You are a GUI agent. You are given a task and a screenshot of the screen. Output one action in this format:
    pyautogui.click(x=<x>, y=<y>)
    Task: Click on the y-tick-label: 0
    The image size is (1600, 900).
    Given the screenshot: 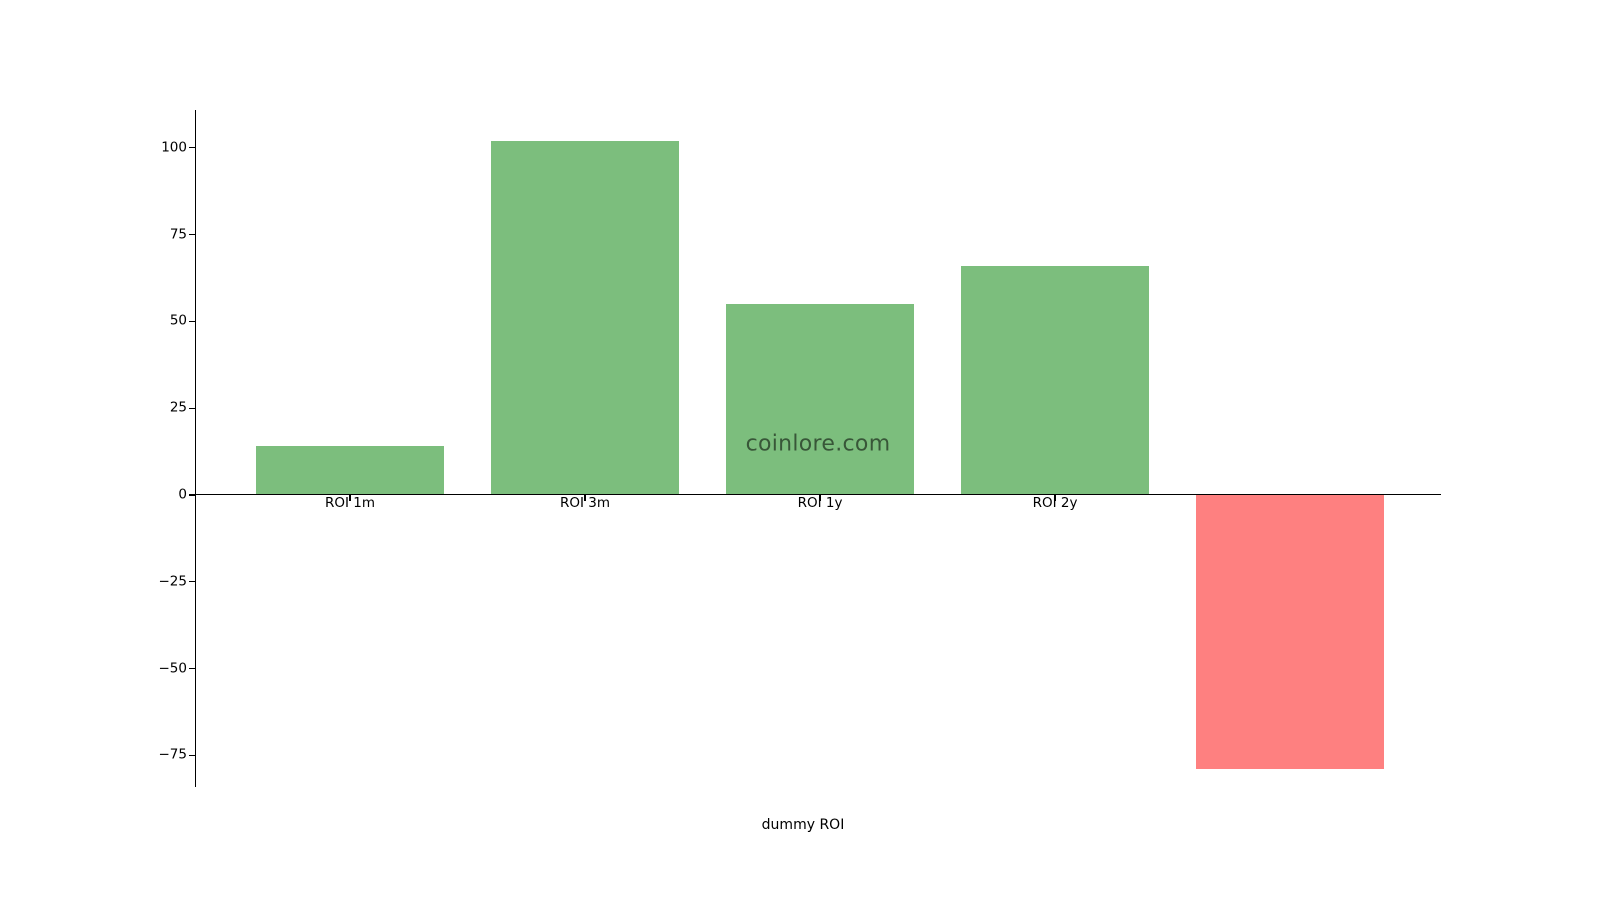 What is the action you would take?
    pyautogui.click(x=182, y=494)
    